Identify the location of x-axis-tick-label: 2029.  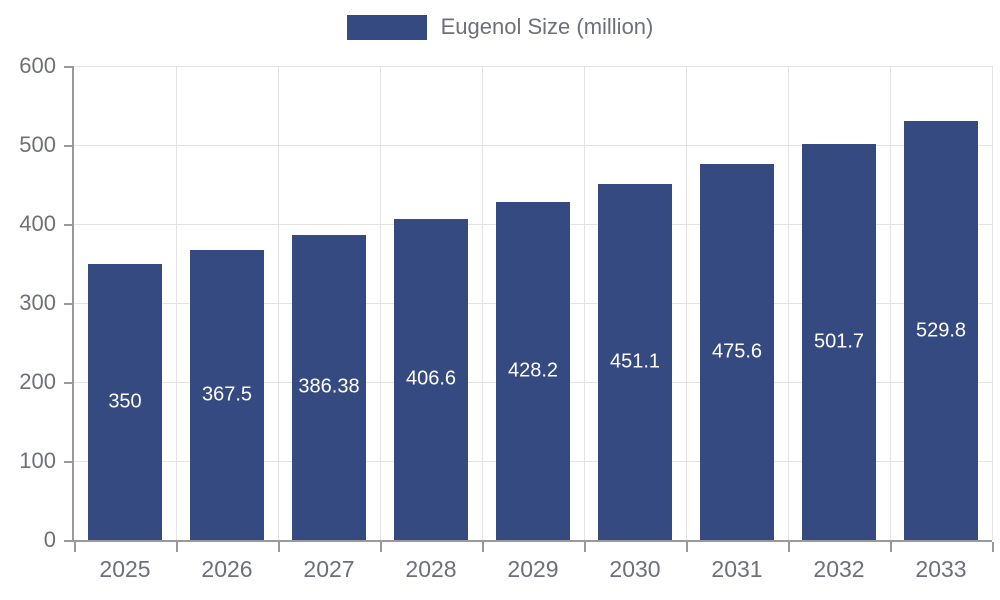
(533, 569).